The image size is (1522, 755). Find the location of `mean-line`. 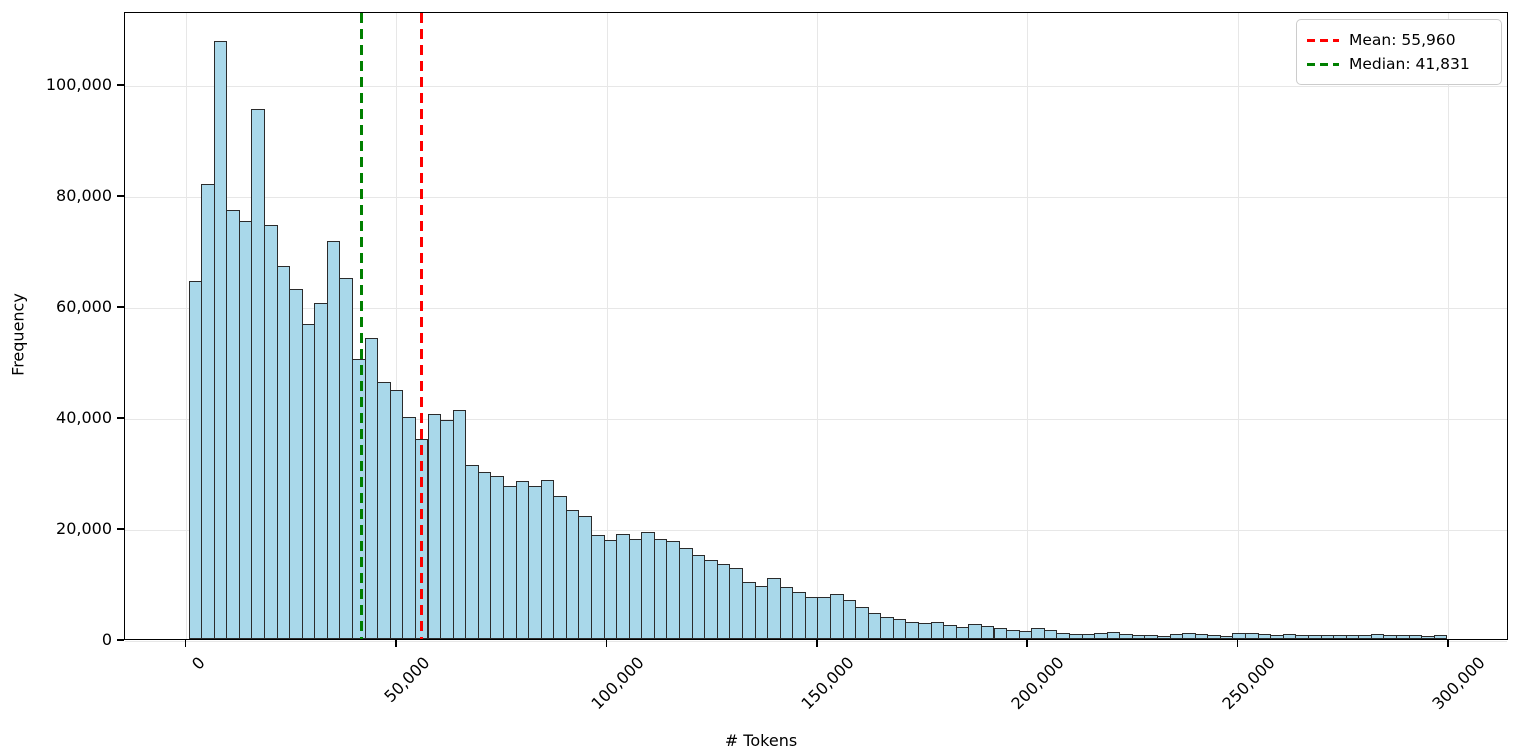

mean-line is located at coordinates (421, 326).